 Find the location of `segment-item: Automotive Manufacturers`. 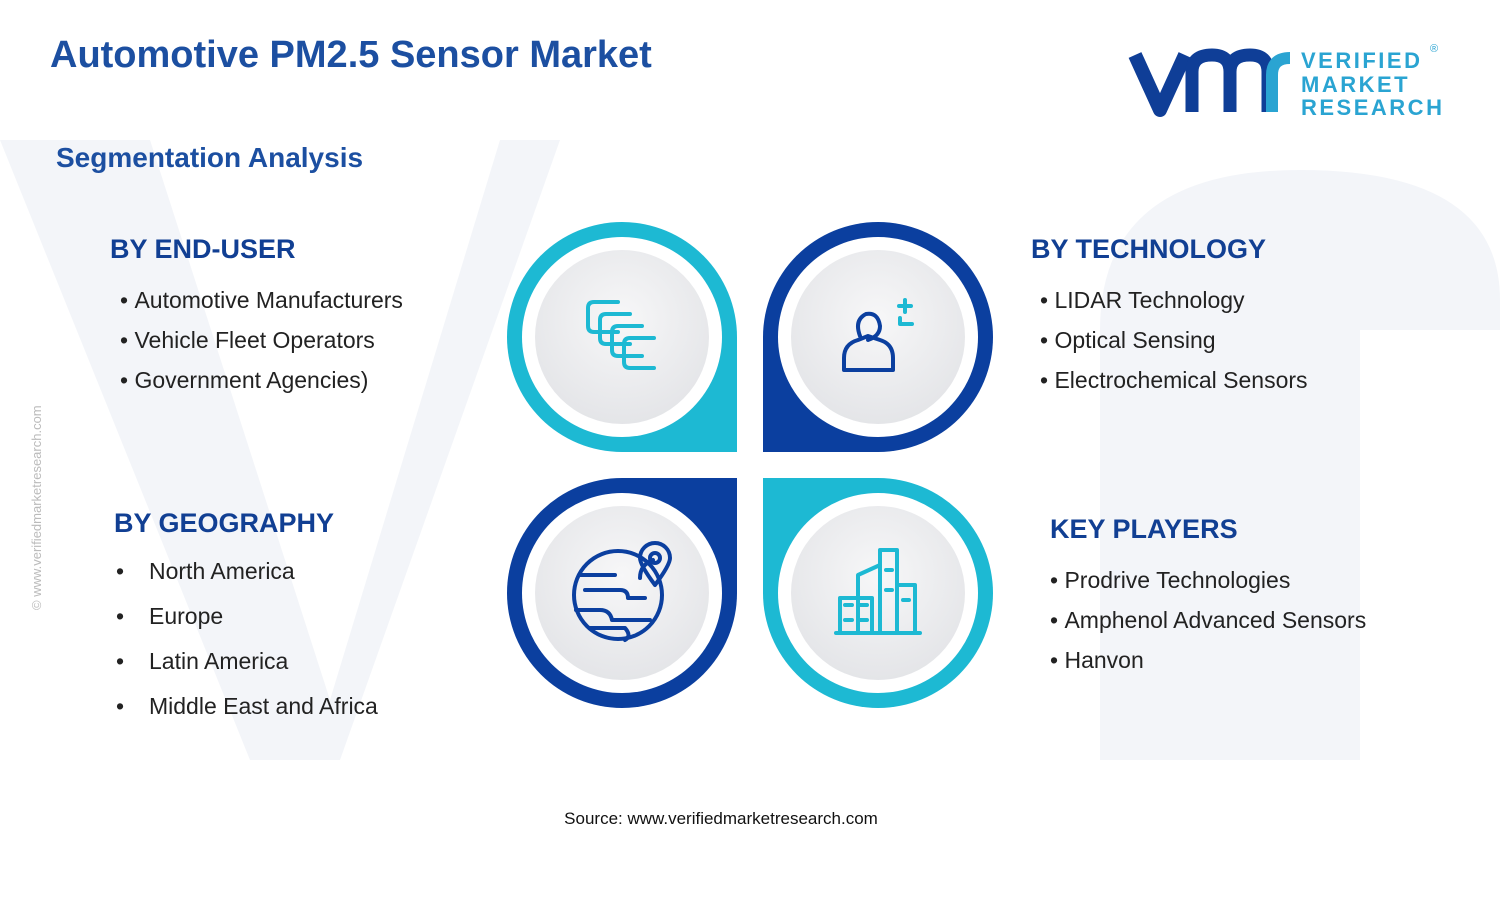

segment-item: Automotive Manufacturers is located at coordinates (261, 300).